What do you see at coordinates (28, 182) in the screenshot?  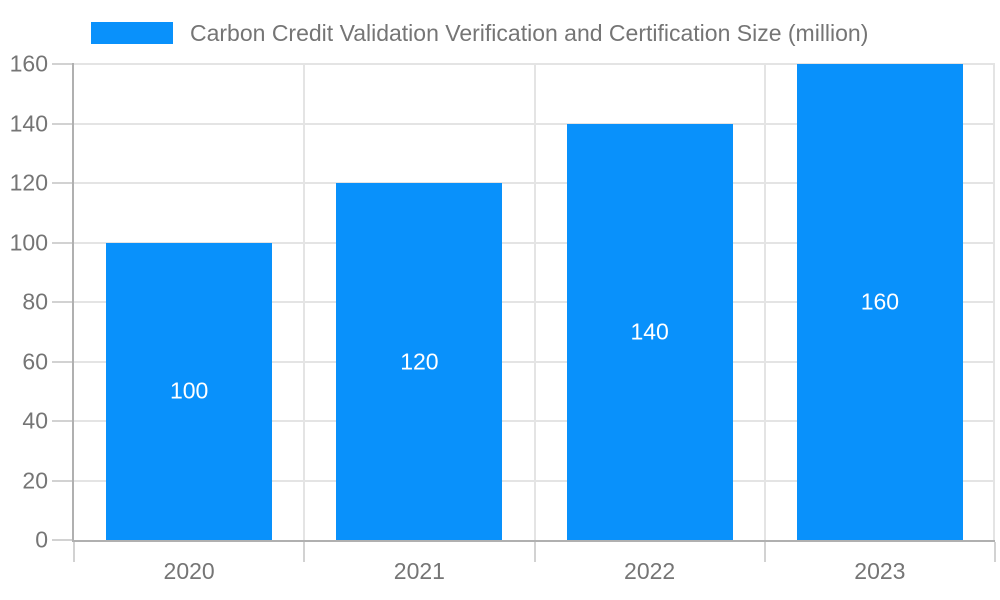 I see `y-axis-tick-label: 120` at bounding box center [28, 182].